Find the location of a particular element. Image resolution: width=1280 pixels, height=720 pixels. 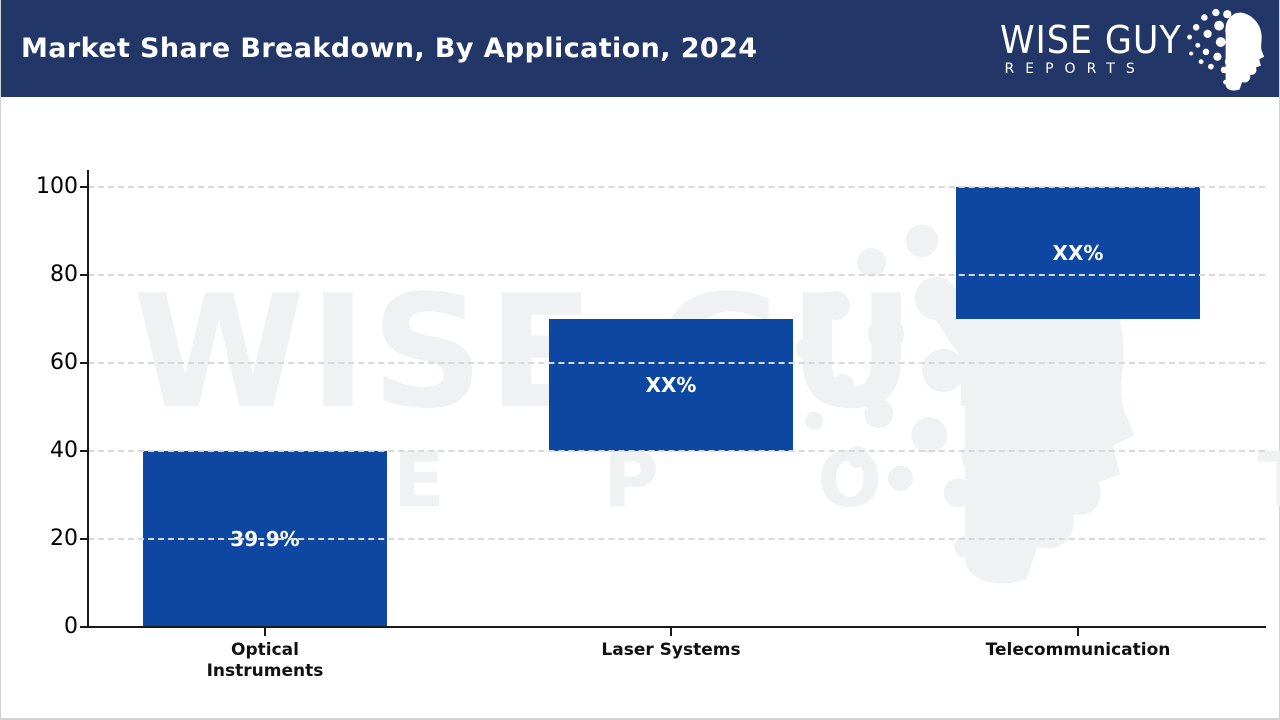

y-tick-label: 20 is located at coordinates (64, 538).